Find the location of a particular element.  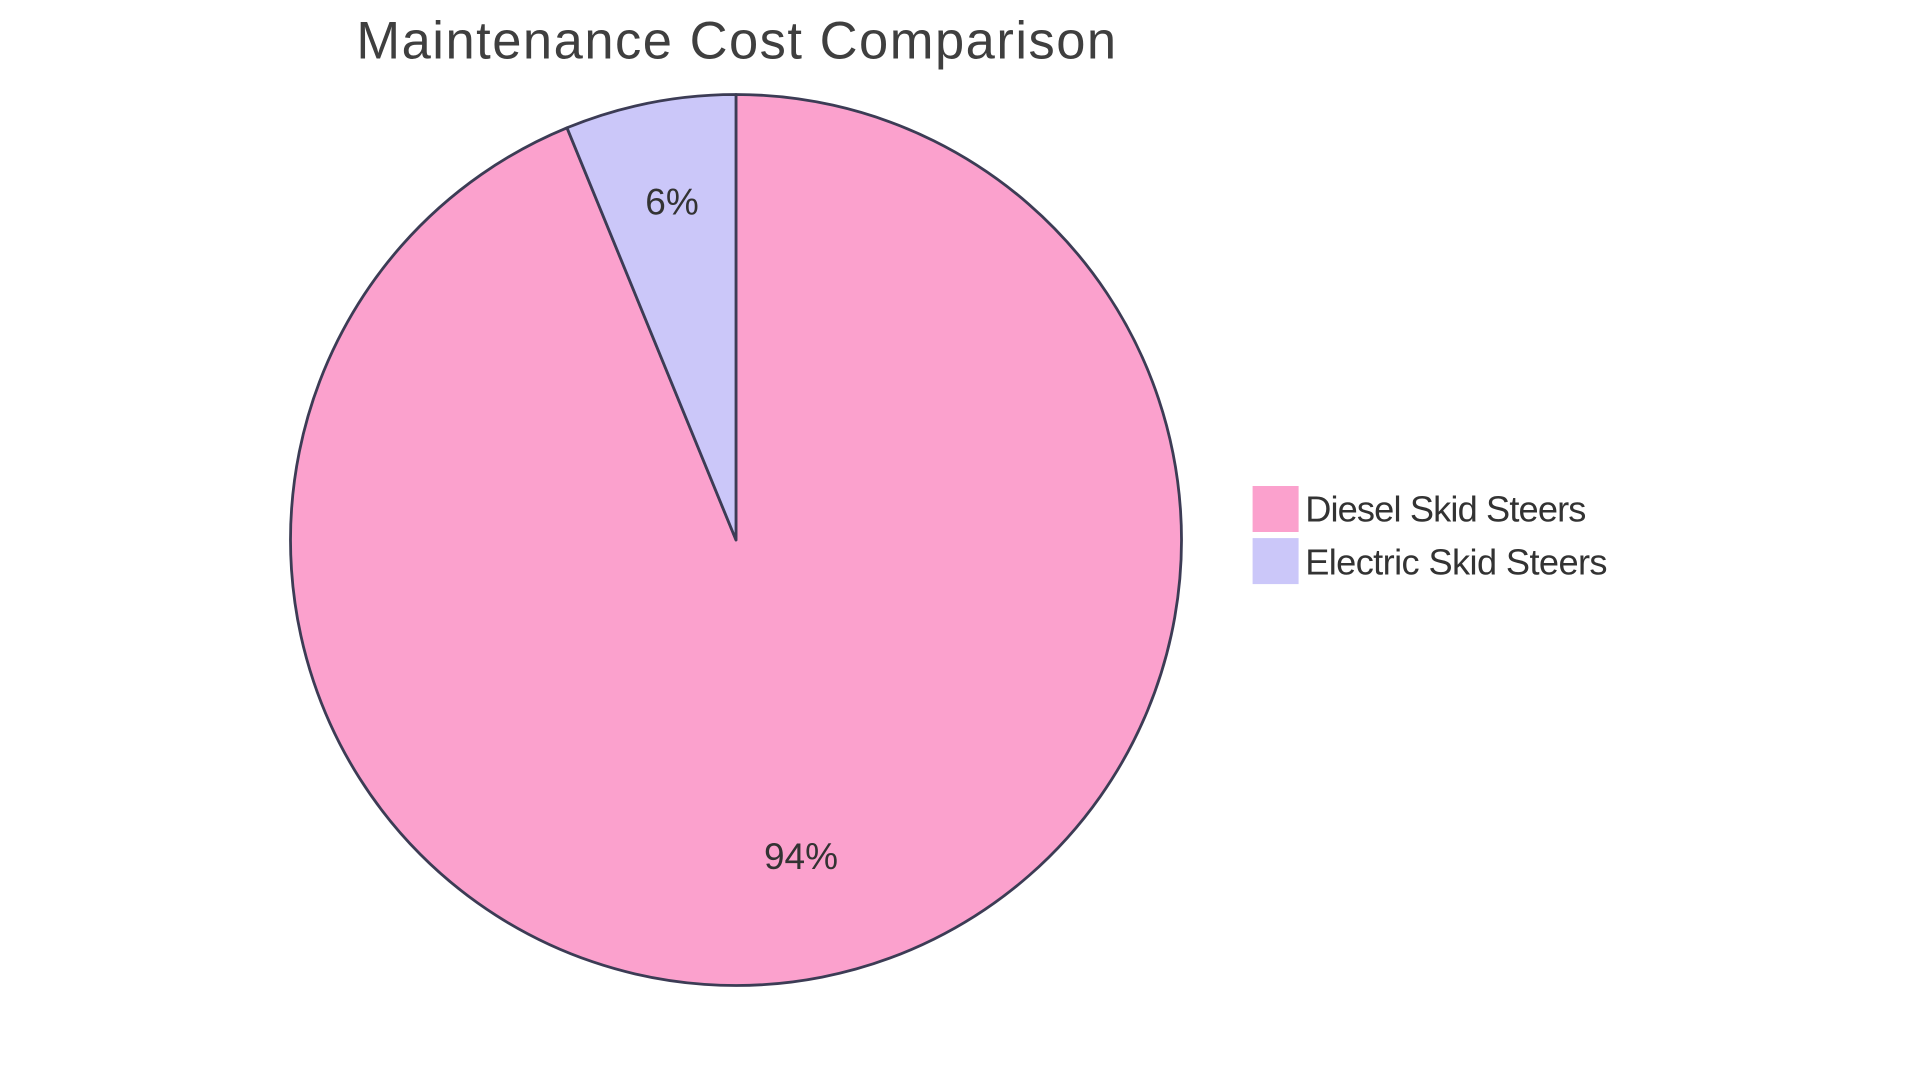

svg-text: Diesel Skid Steers is located at coordinates (1445, 509).